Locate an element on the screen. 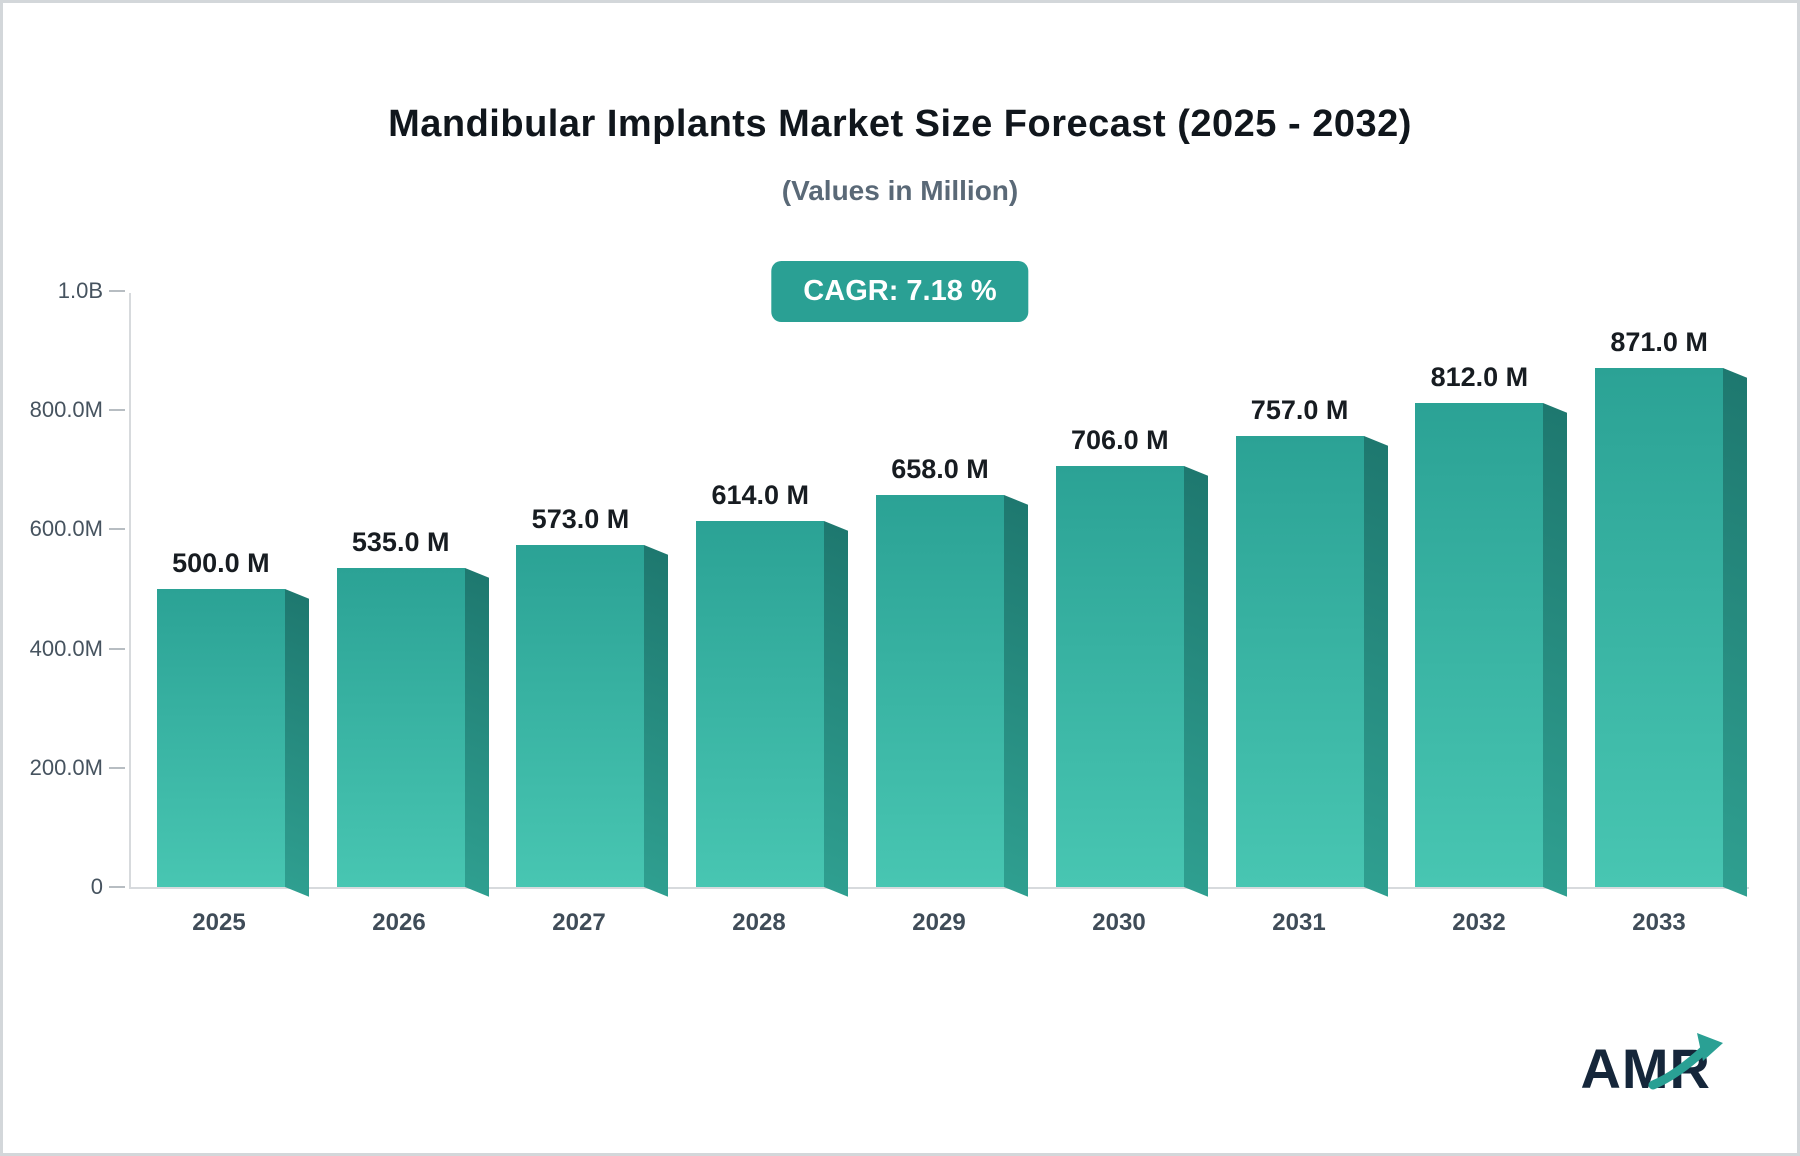  brand-logo: AMR is located at coordinates (1651, 1067).